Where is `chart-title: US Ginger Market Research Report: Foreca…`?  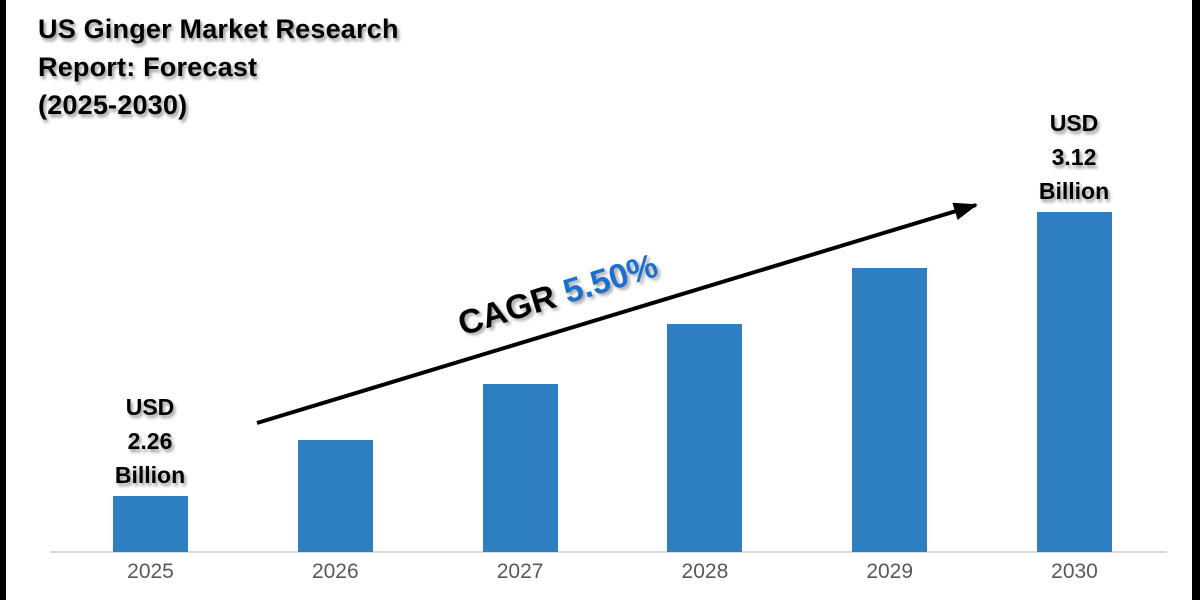 chart-title: US Ginger Market Research Report: Foreca… is located at coordinates (218, 67).